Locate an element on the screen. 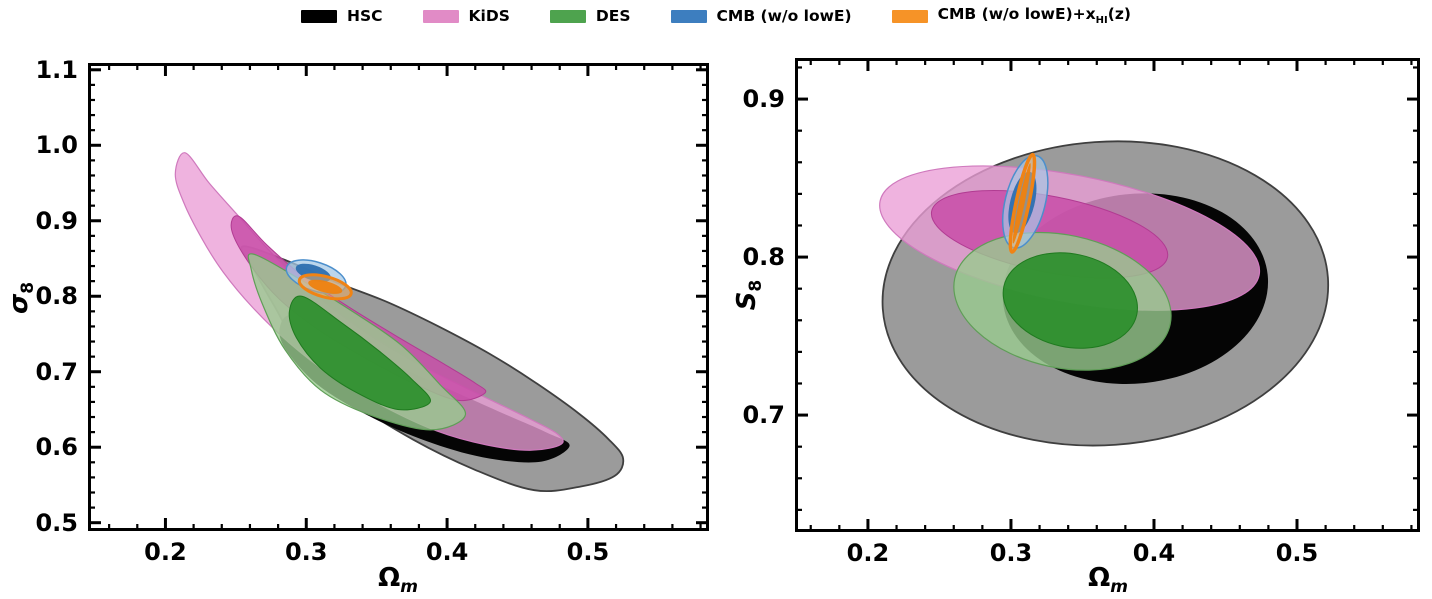 The width and height of the screenshot is (1432, 599). legend-item-des: DES is located at coordinates (590, 16).